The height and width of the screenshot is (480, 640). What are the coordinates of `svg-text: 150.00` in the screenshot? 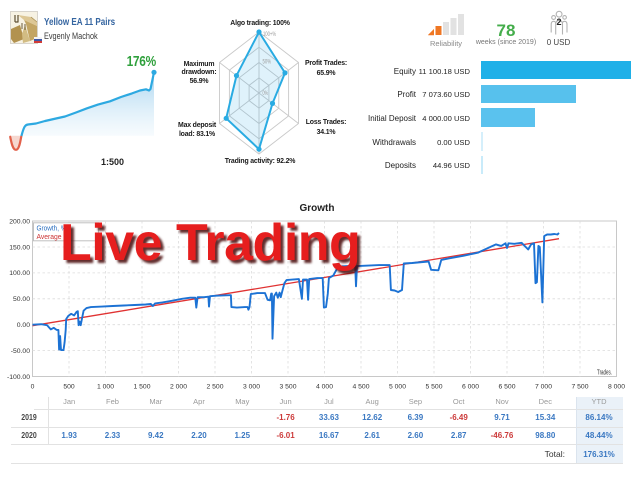 It's located at (19, 247).